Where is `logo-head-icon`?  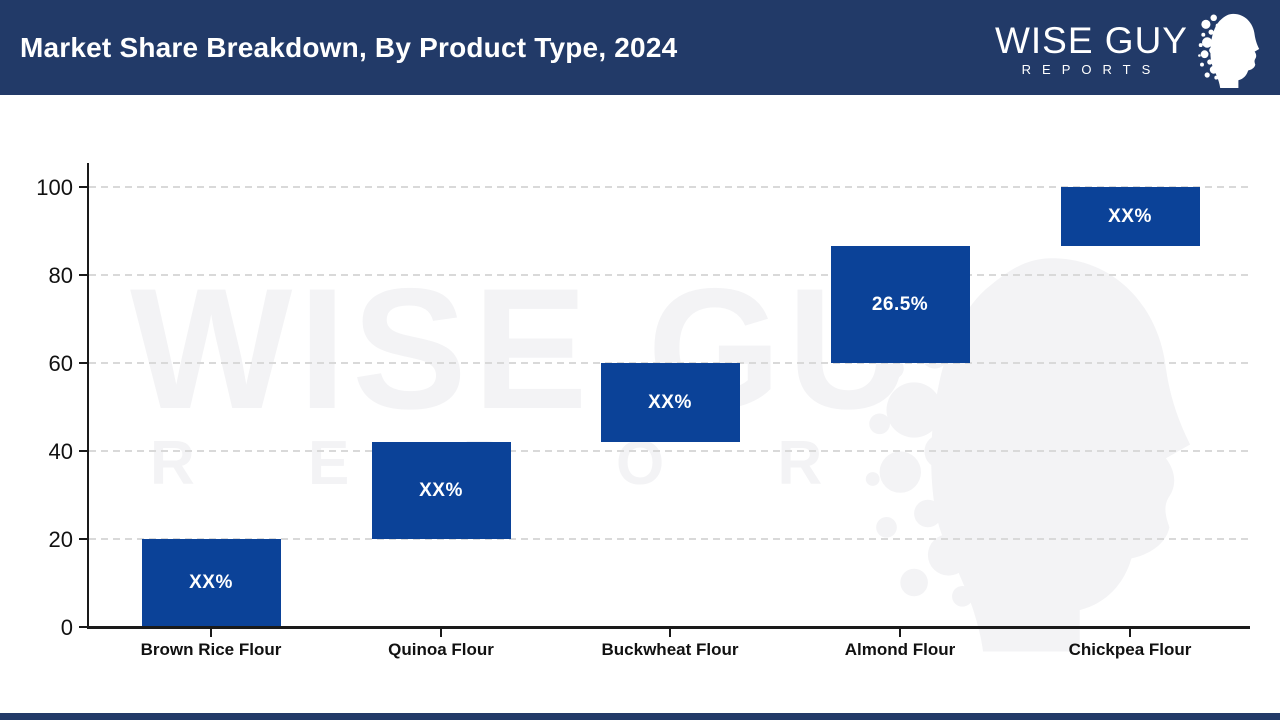 logo-head-icon is located at coordinates (1229, 50).